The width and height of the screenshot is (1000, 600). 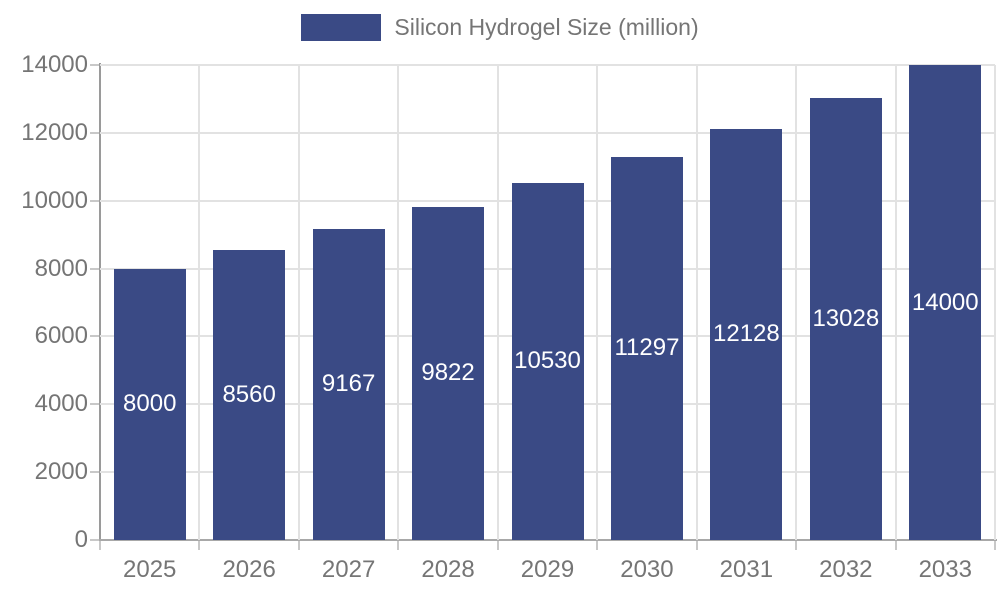 I want to click on y-tick-label: 12000, so click(x=54, y=132).